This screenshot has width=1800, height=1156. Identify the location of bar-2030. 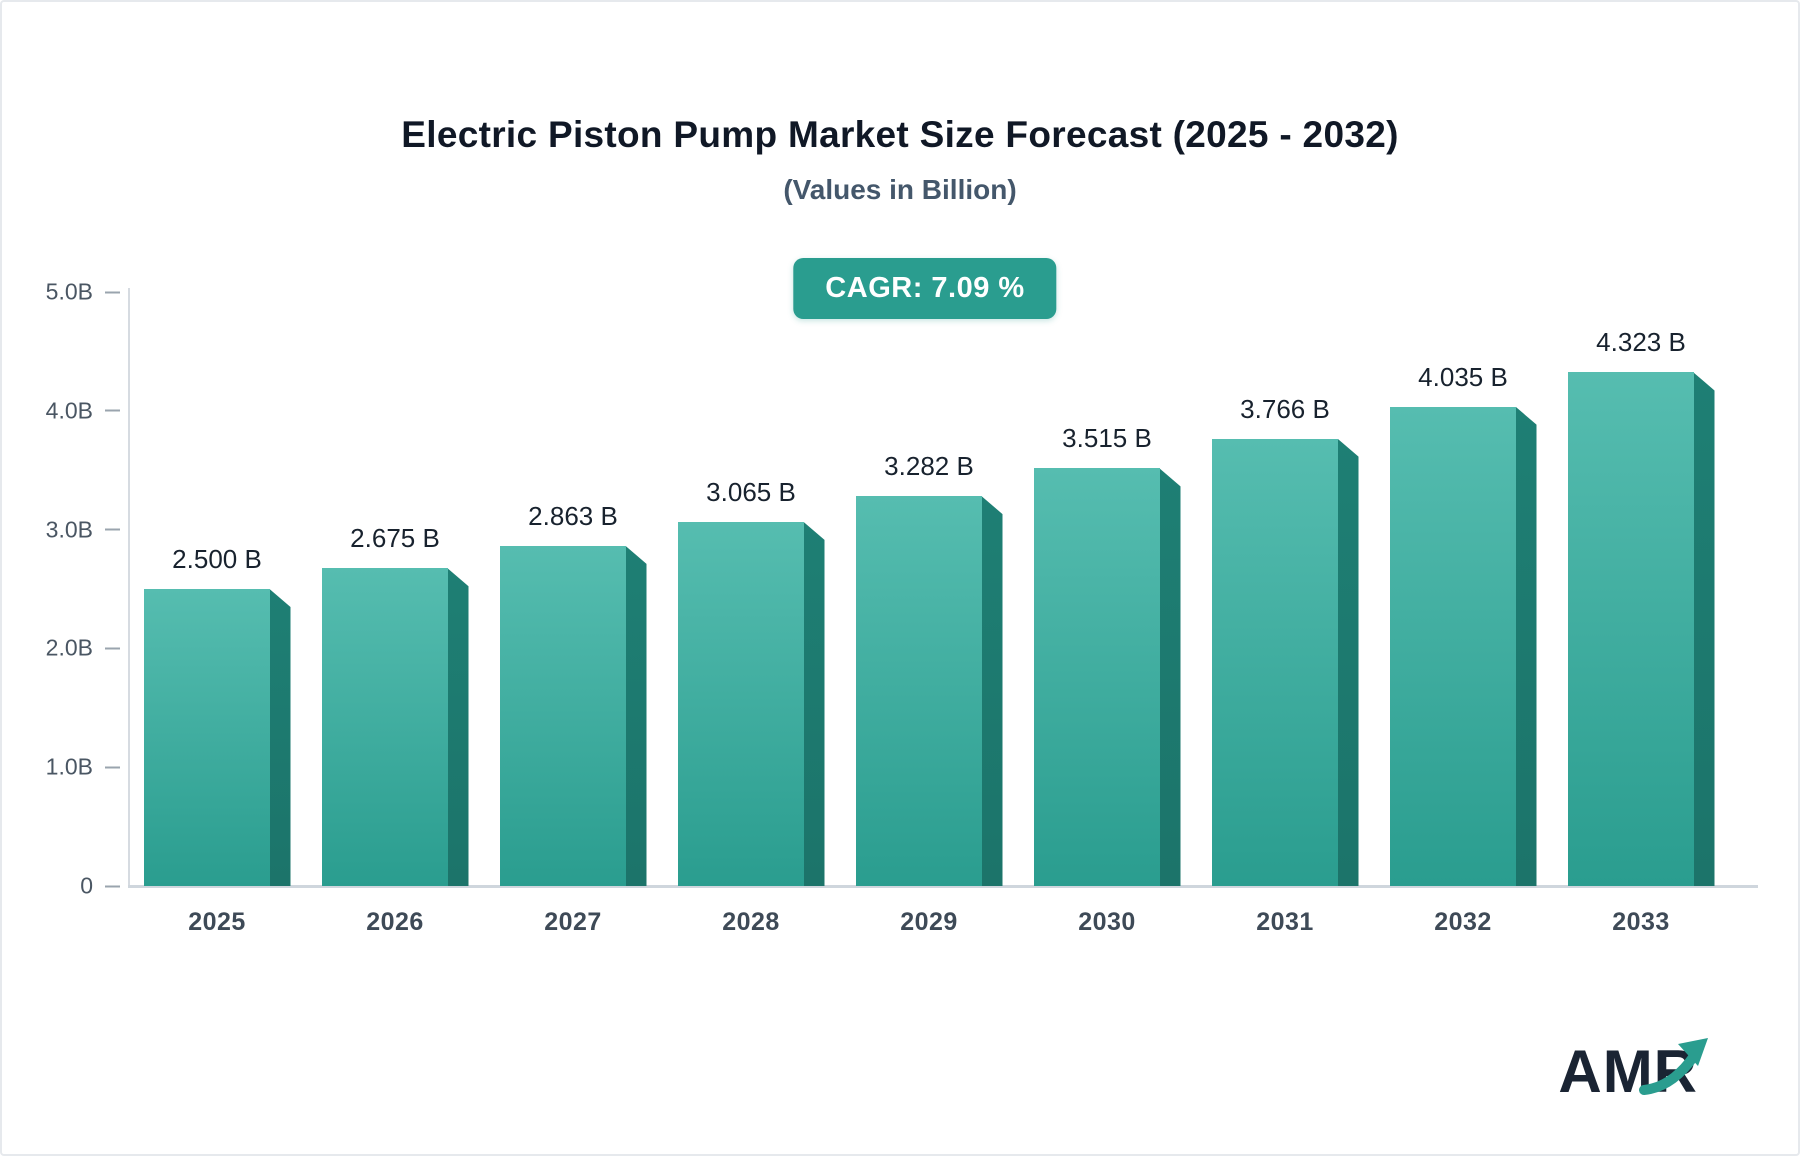
(1107, 677).